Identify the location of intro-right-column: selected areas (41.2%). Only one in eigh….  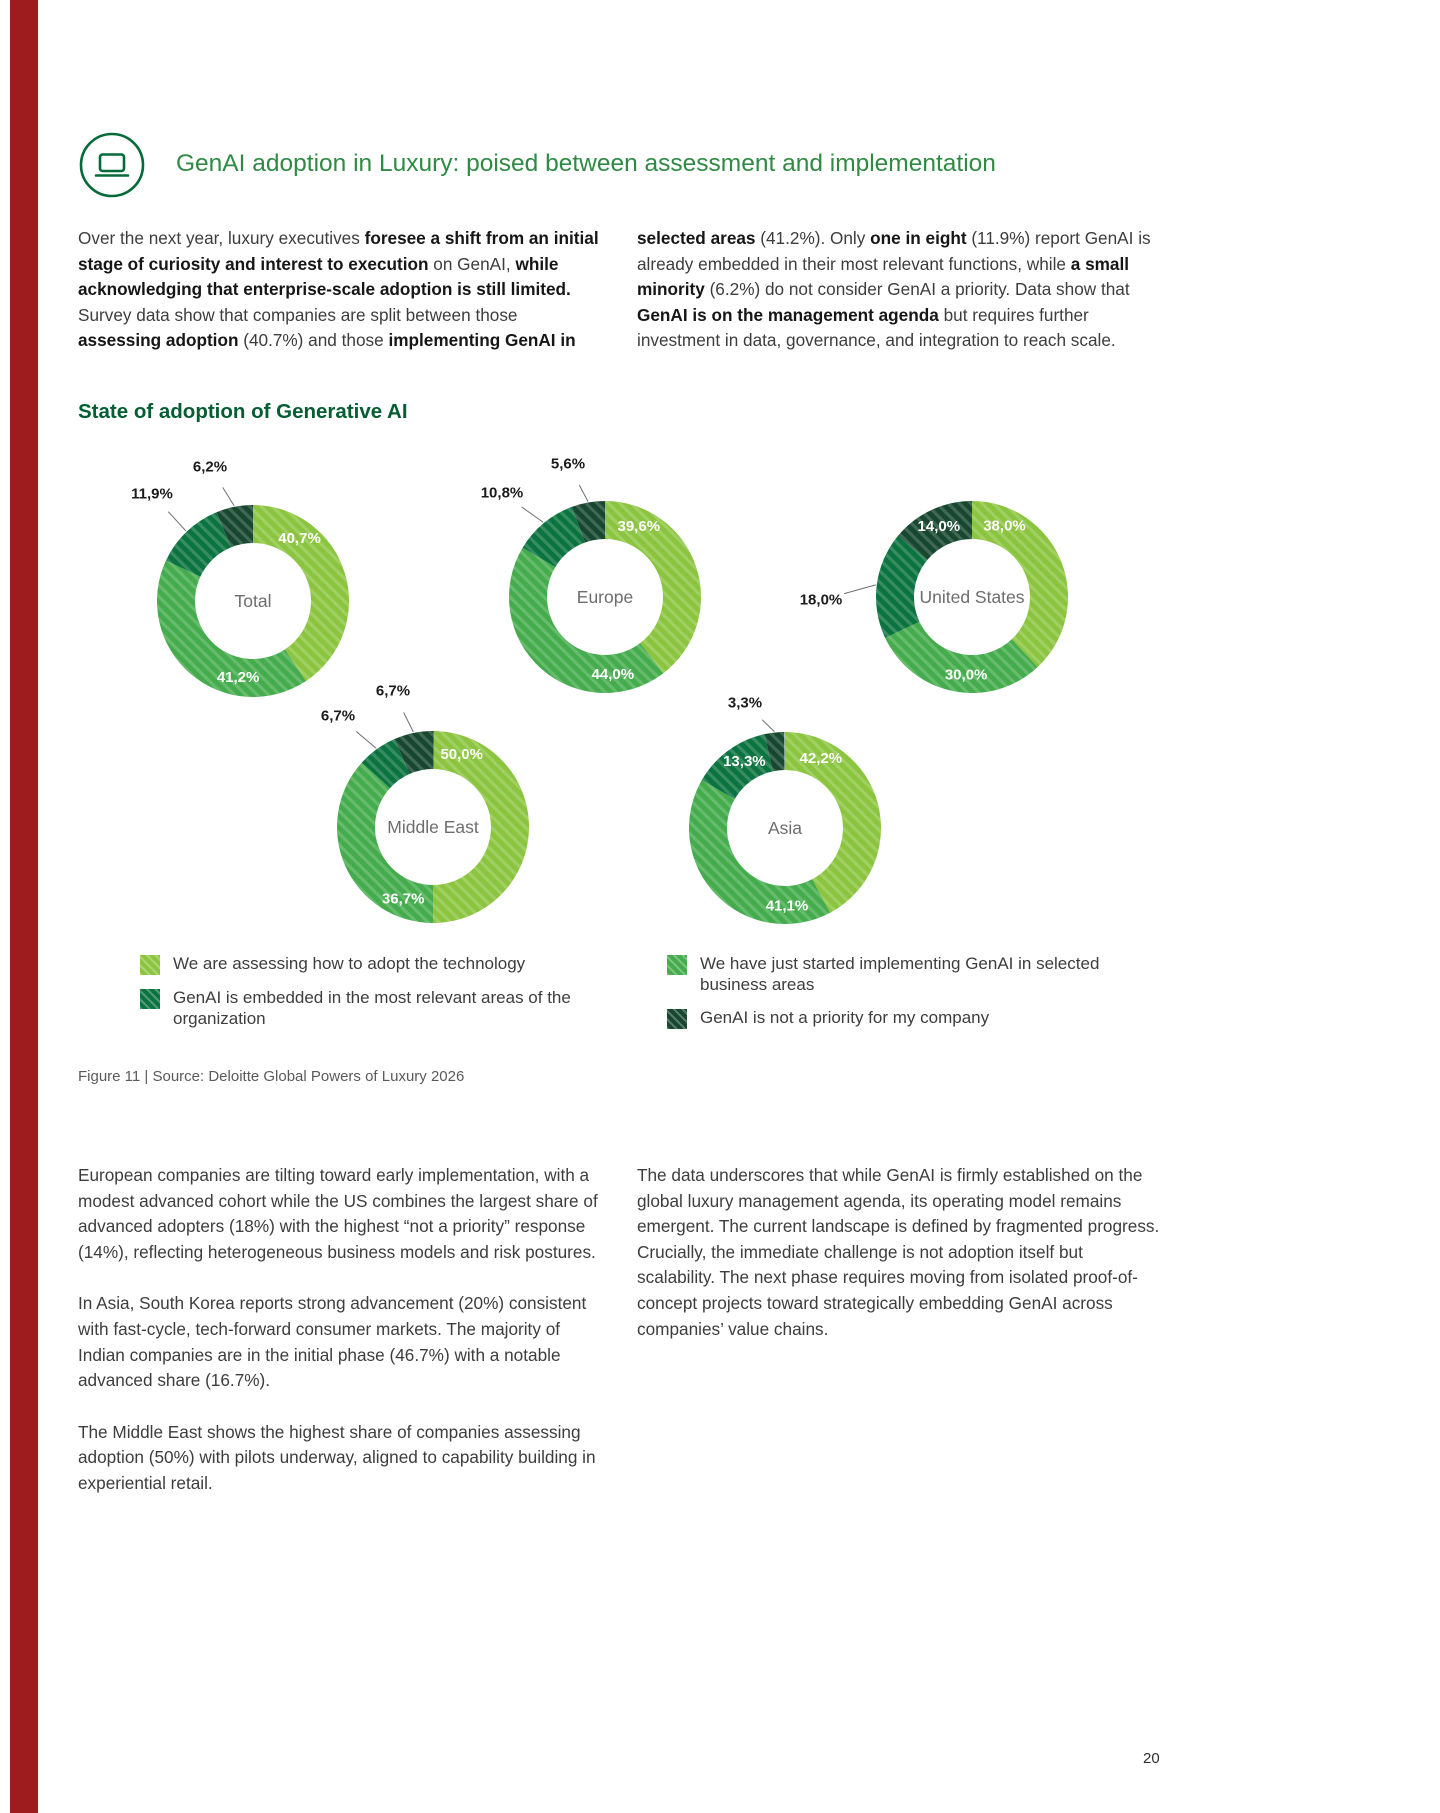
(899, 290).